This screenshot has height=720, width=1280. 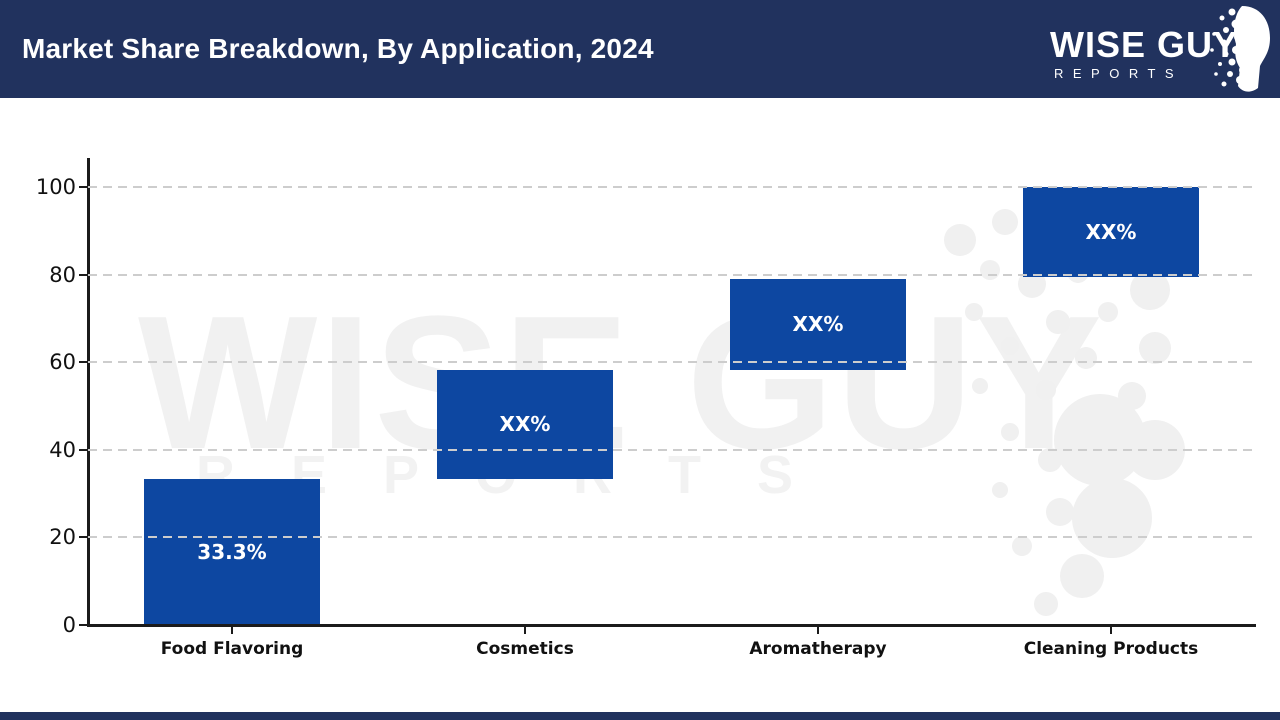 I want to click on bar-cleaning-products, so click(x=1111, y=232).